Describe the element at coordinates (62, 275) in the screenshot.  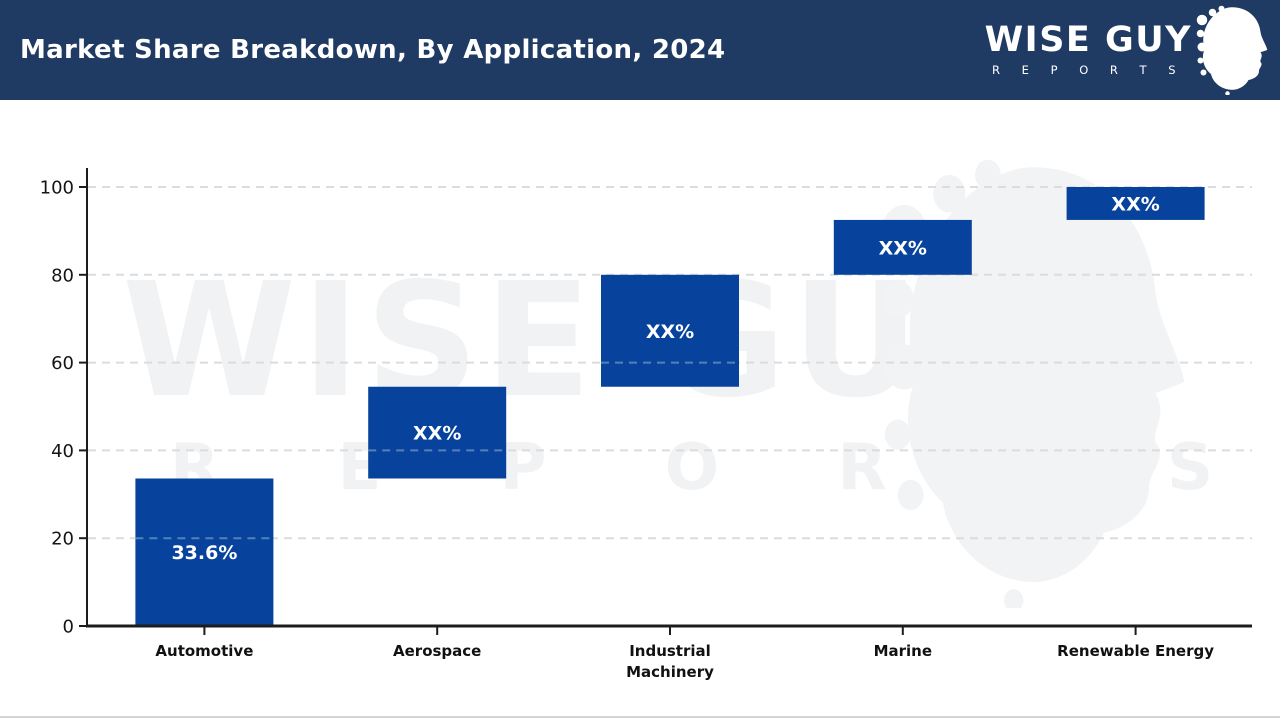
I see `y-tick-label: 80` at that location.